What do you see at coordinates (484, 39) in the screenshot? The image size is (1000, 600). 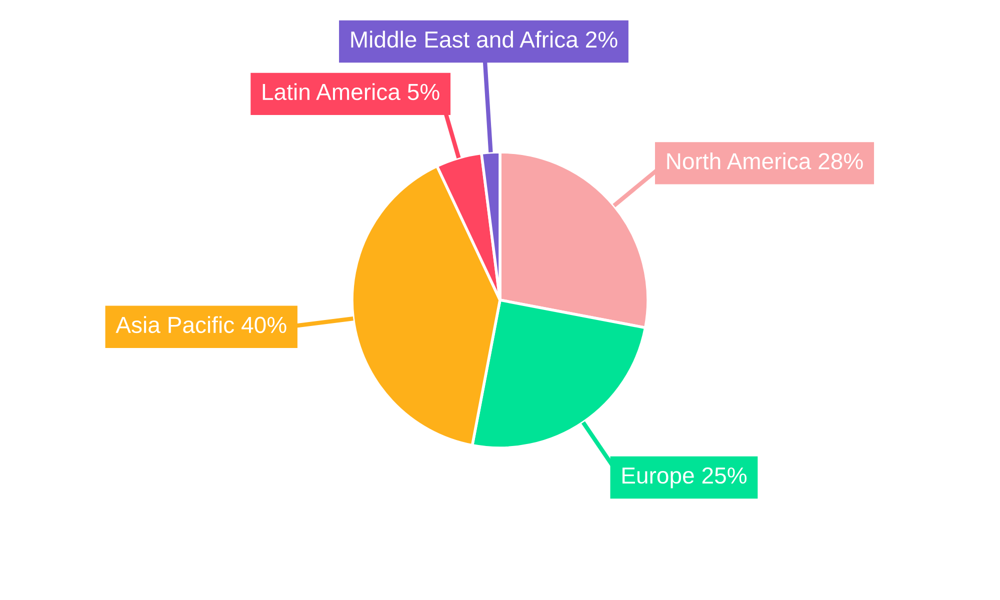 I see `slice-label: Middle East and Africa 2%` at bounding box center [484, 39].